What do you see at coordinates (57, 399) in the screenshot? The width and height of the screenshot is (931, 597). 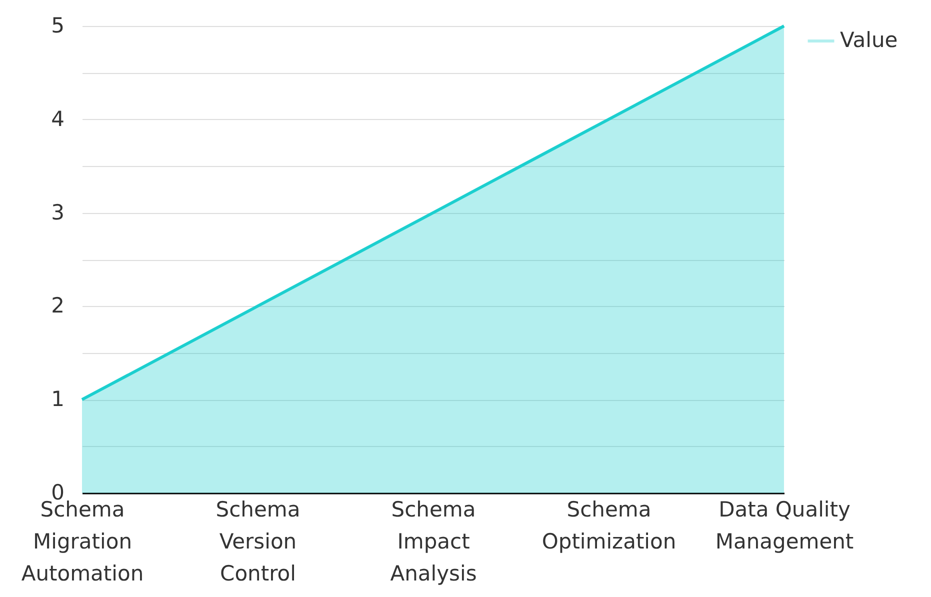 I see `y-tick-label: 1` at bounding box center [57, 399].